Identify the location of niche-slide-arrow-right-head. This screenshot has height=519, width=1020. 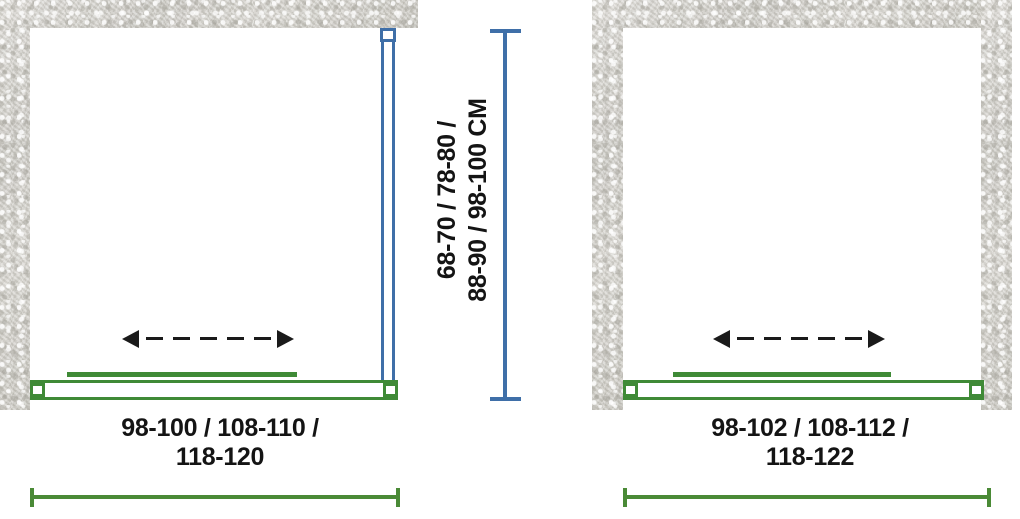
(876, 339).